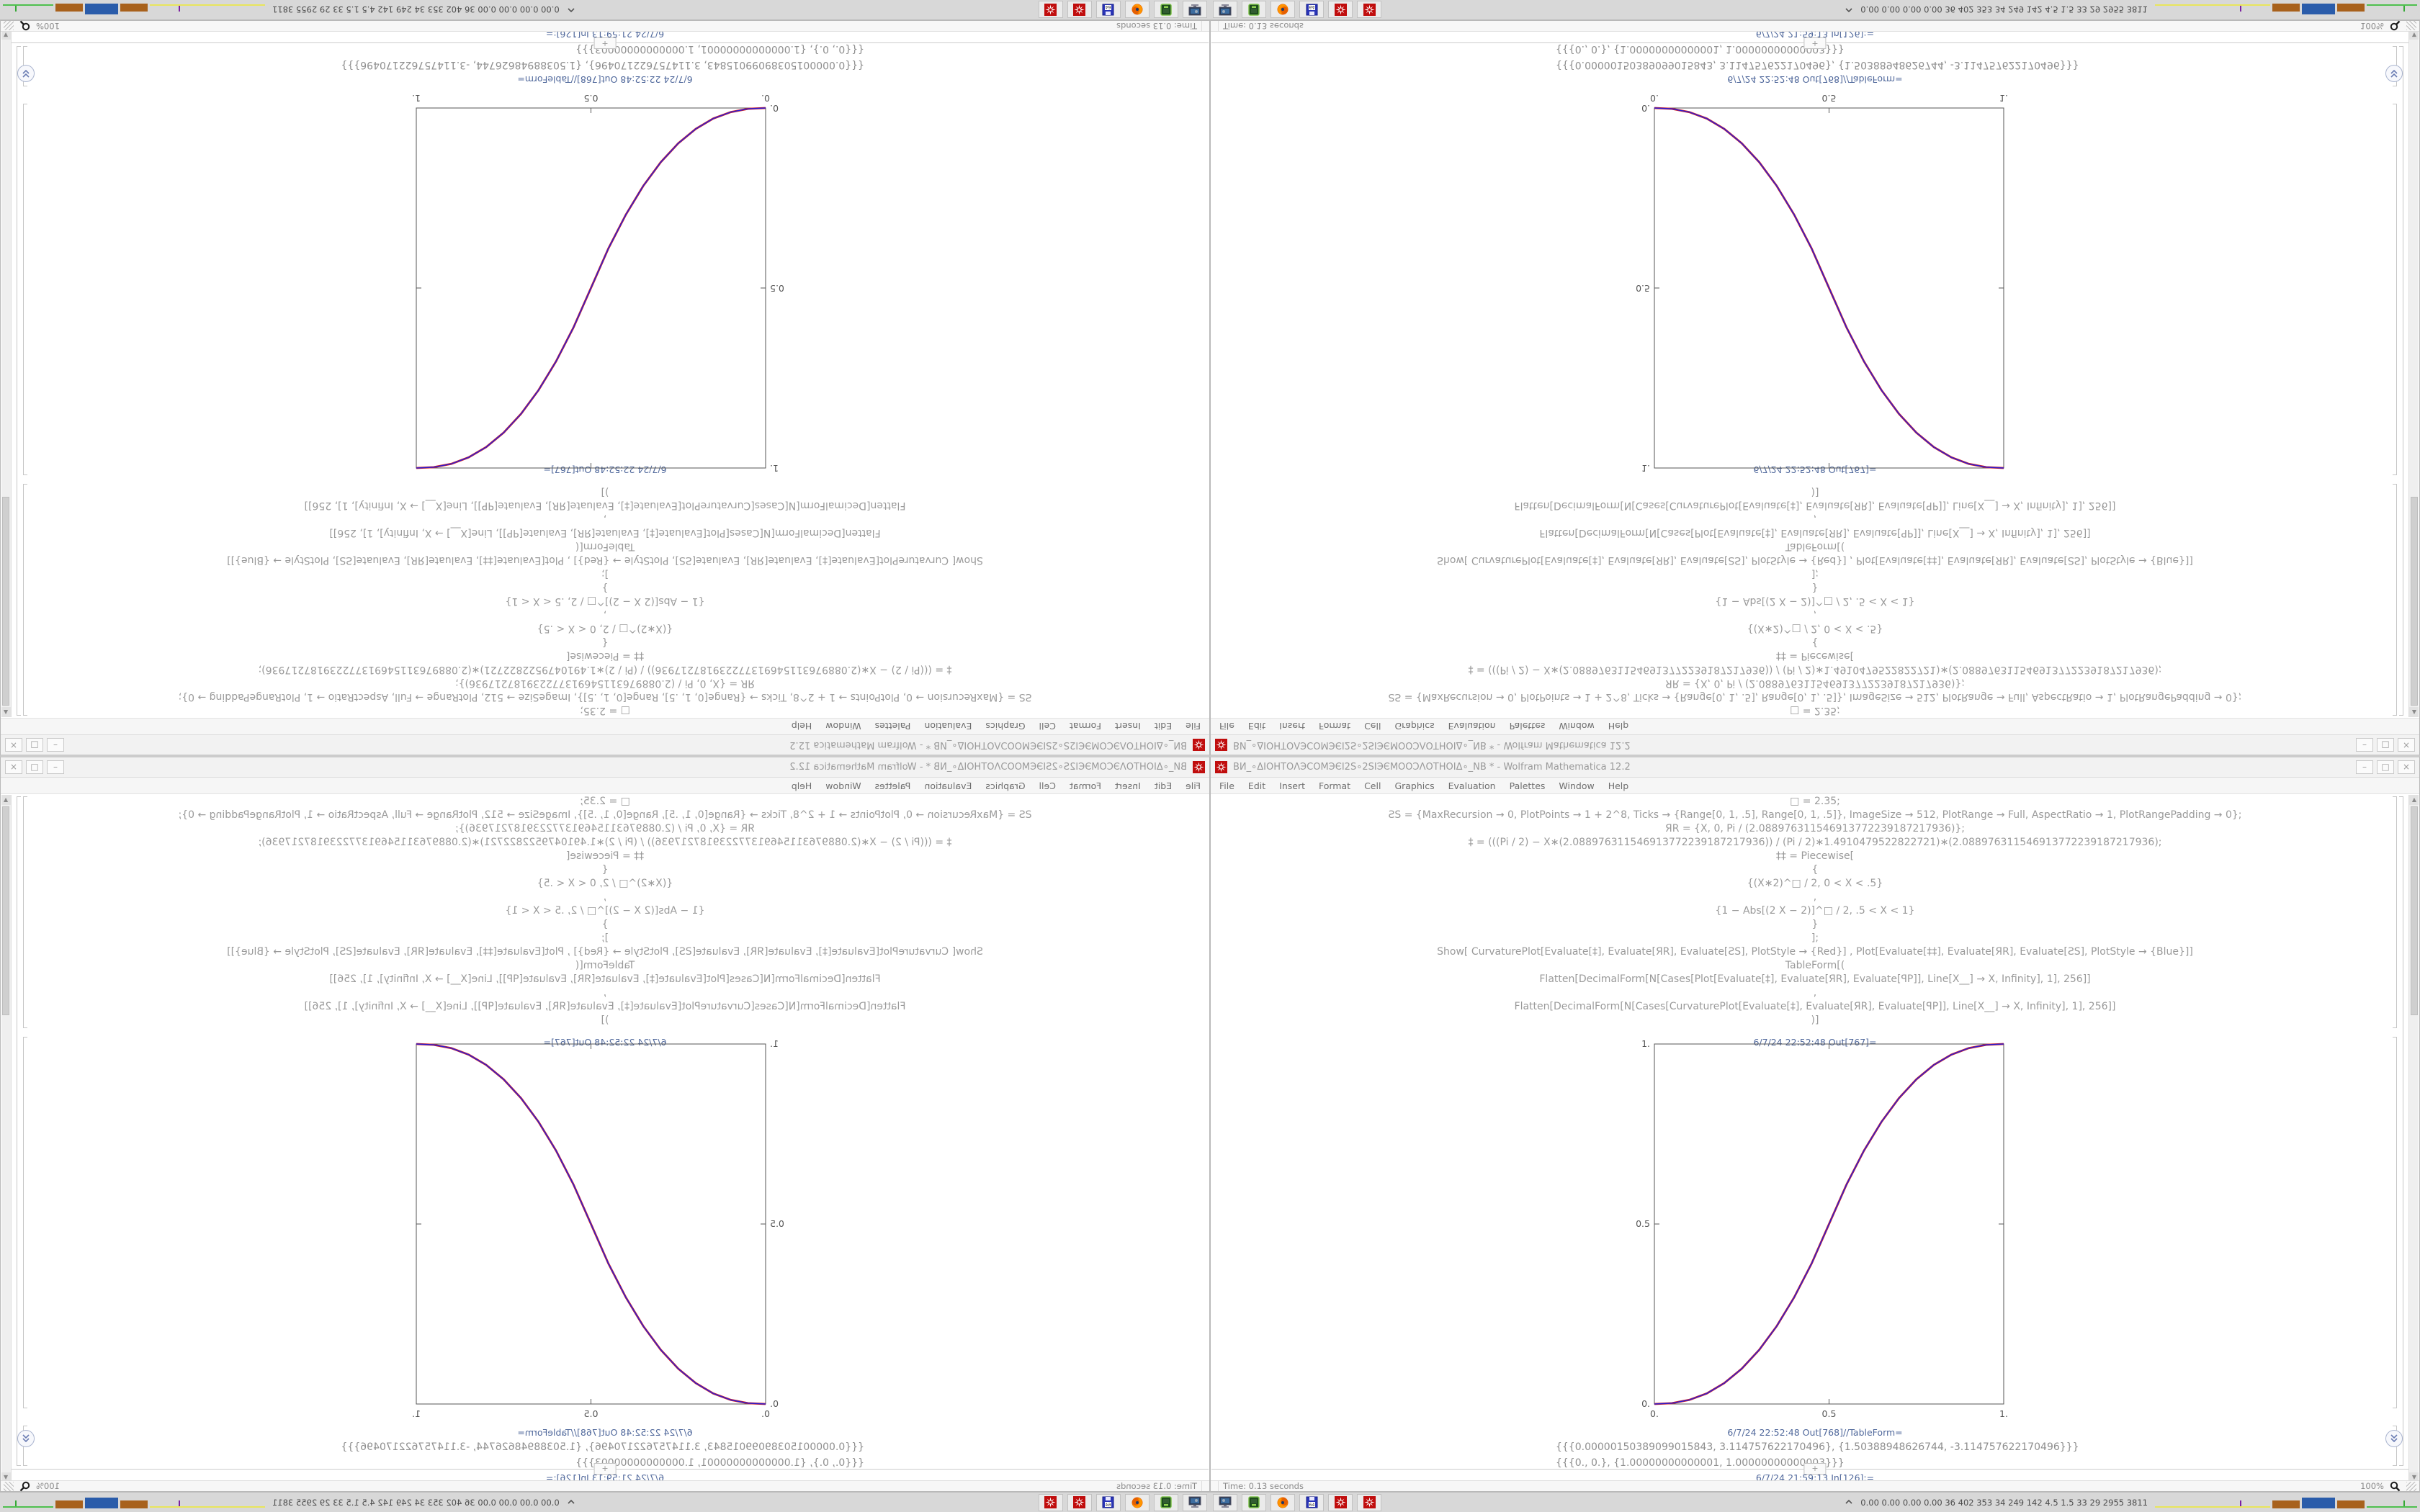 This screenshot has width=2420, height=1512. Describe the element at coordinates (1085, 726) in the screenshot. I see `menu-format: Format` at that location.